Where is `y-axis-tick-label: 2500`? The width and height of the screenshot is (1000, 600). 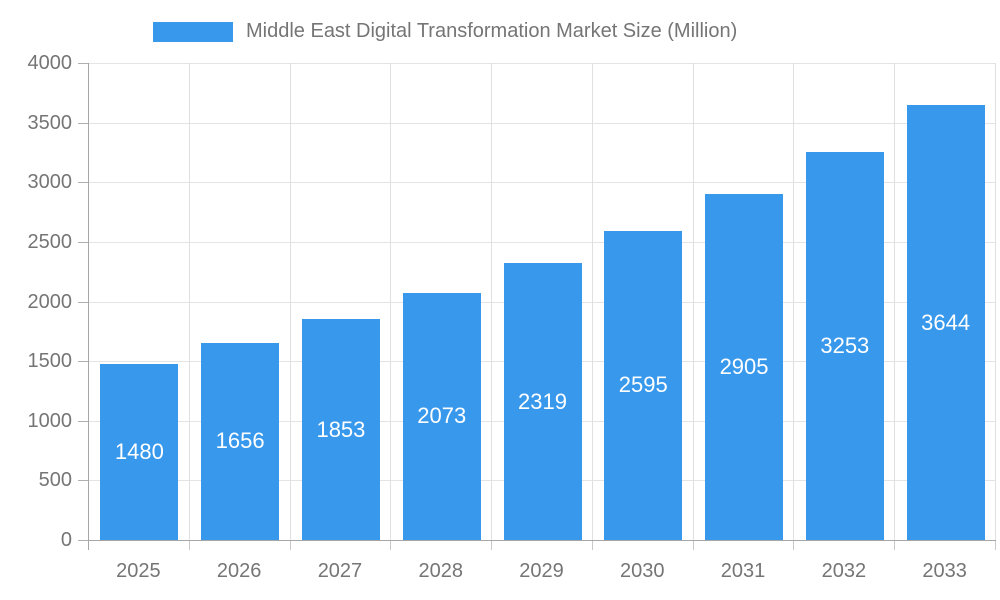
y-axis-tick-label: 2500 is located at coordinates (50, 241).